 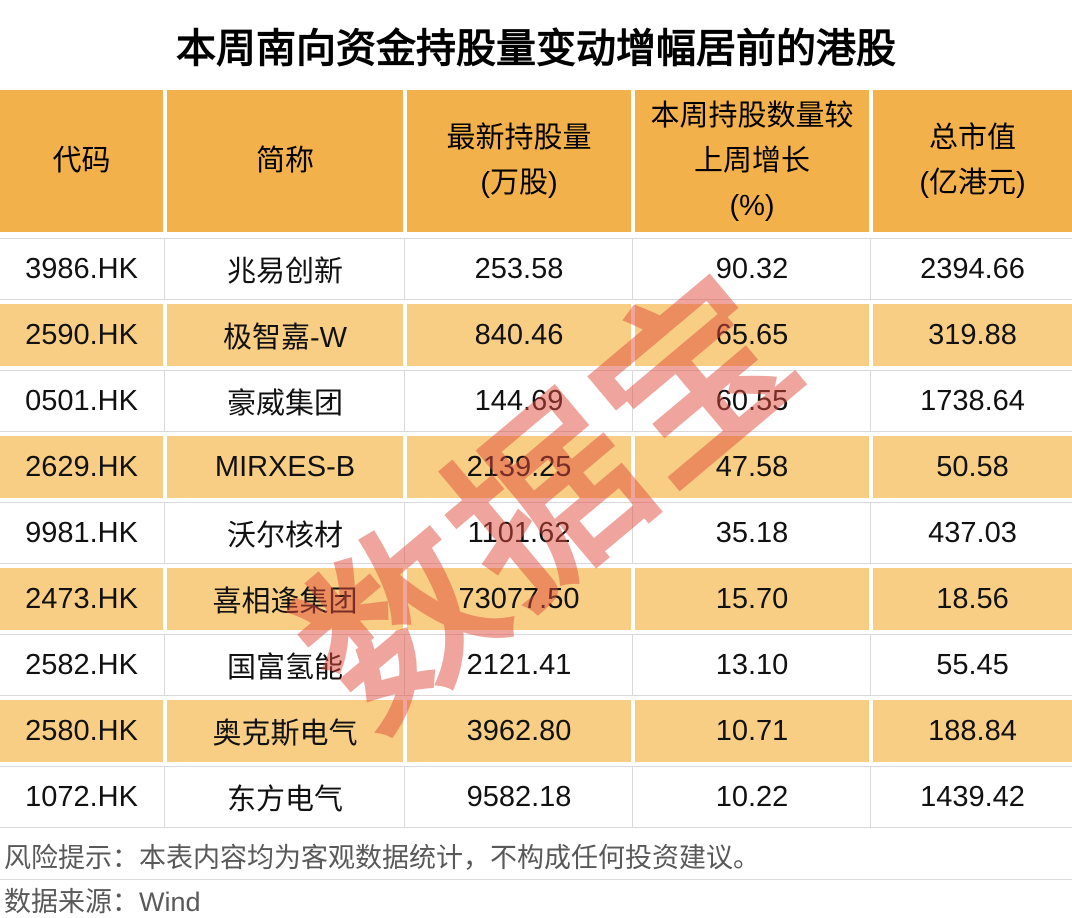 What do you see at coordinates (752, 467) in the screenshot?
I see `cell-growth: 47.58` at bounding box center [752, 467].